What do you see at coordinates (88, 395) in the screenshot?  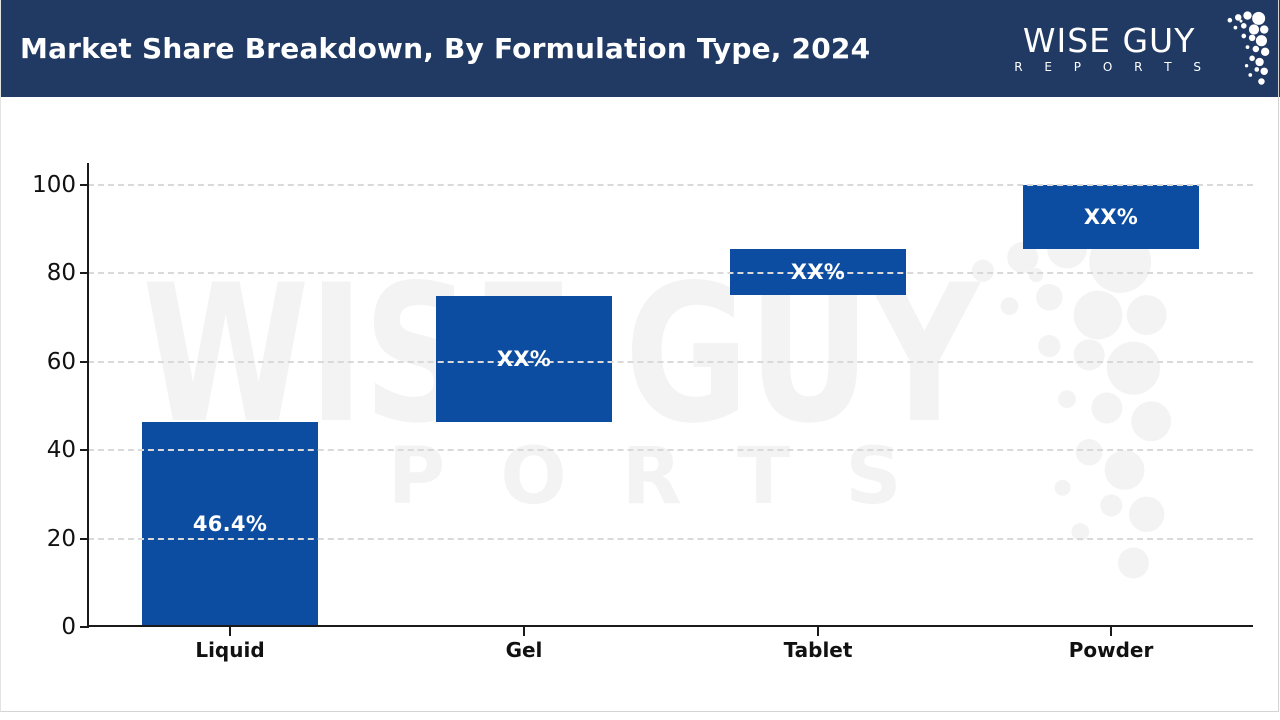 I see `y-axis-line` at bounding box center [88, 395].